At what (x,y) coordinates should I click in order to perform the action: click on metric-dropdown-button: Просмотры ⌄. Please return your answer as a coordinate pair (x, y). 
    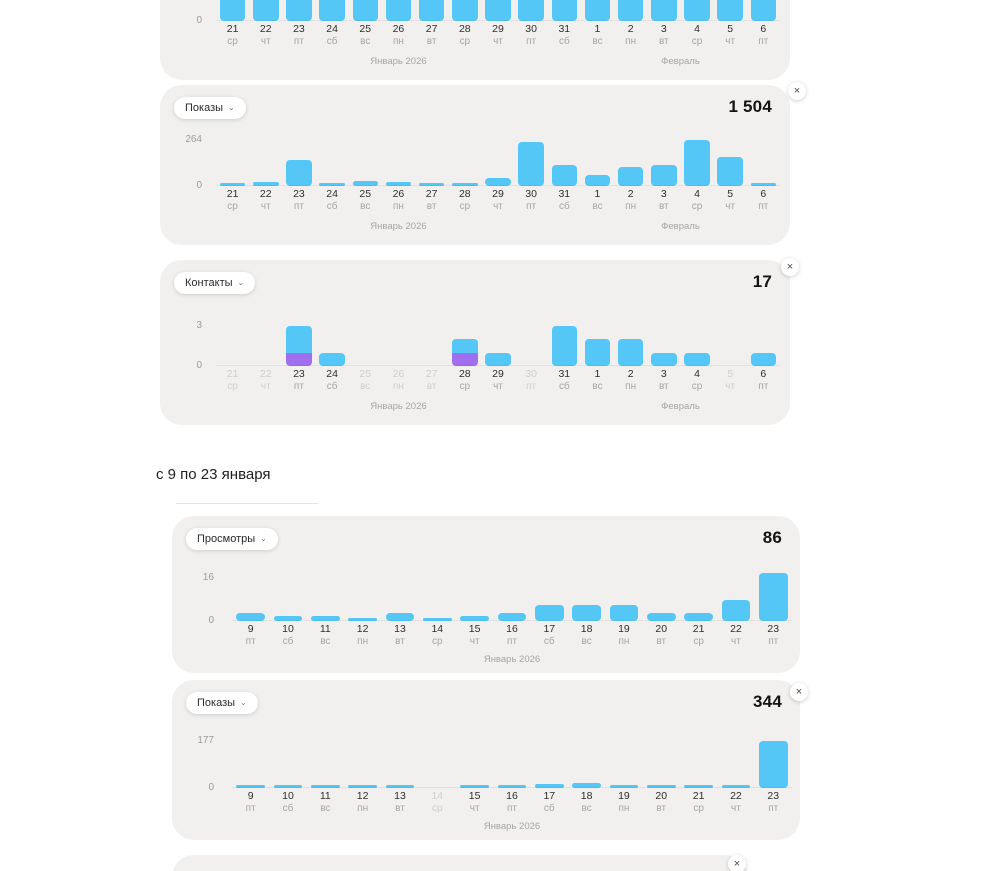
    Looking at the image, I should click on (232, 539).